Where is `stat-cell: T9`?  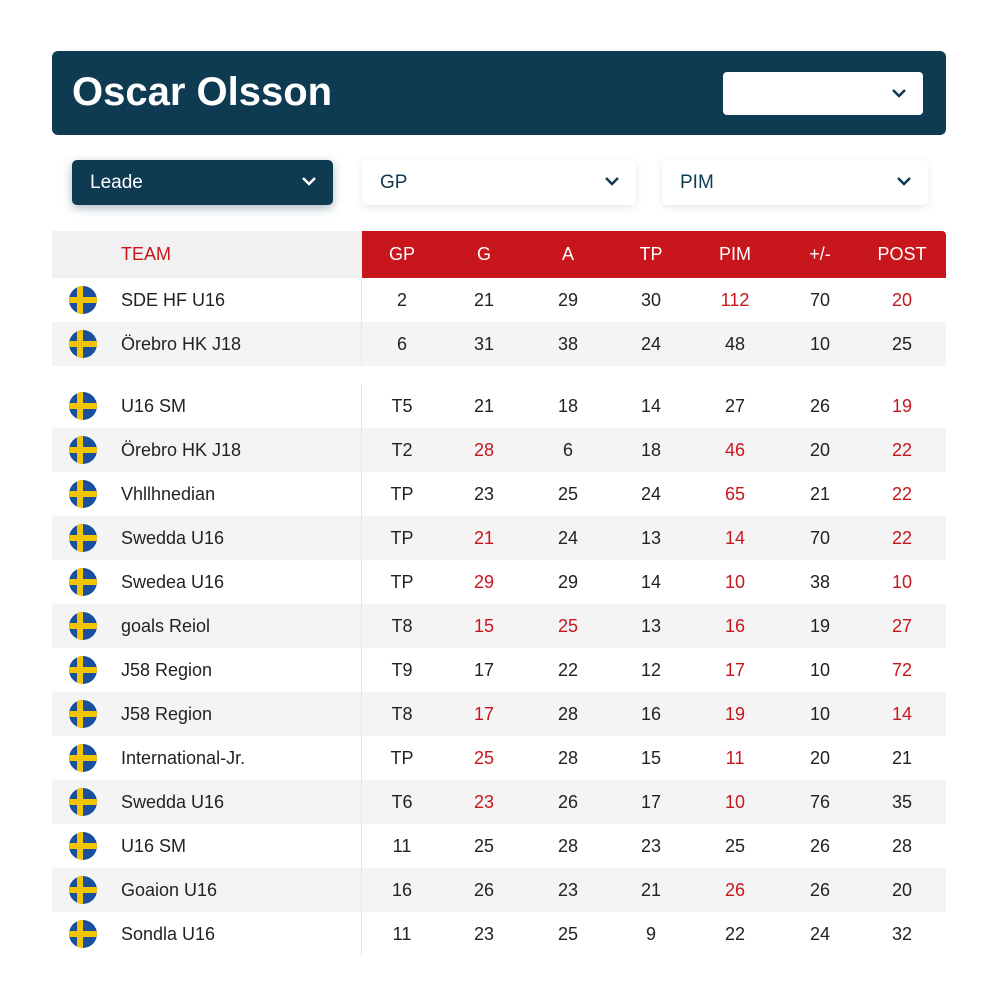 stat-cell: T9 is located at coordinates (402, 670).